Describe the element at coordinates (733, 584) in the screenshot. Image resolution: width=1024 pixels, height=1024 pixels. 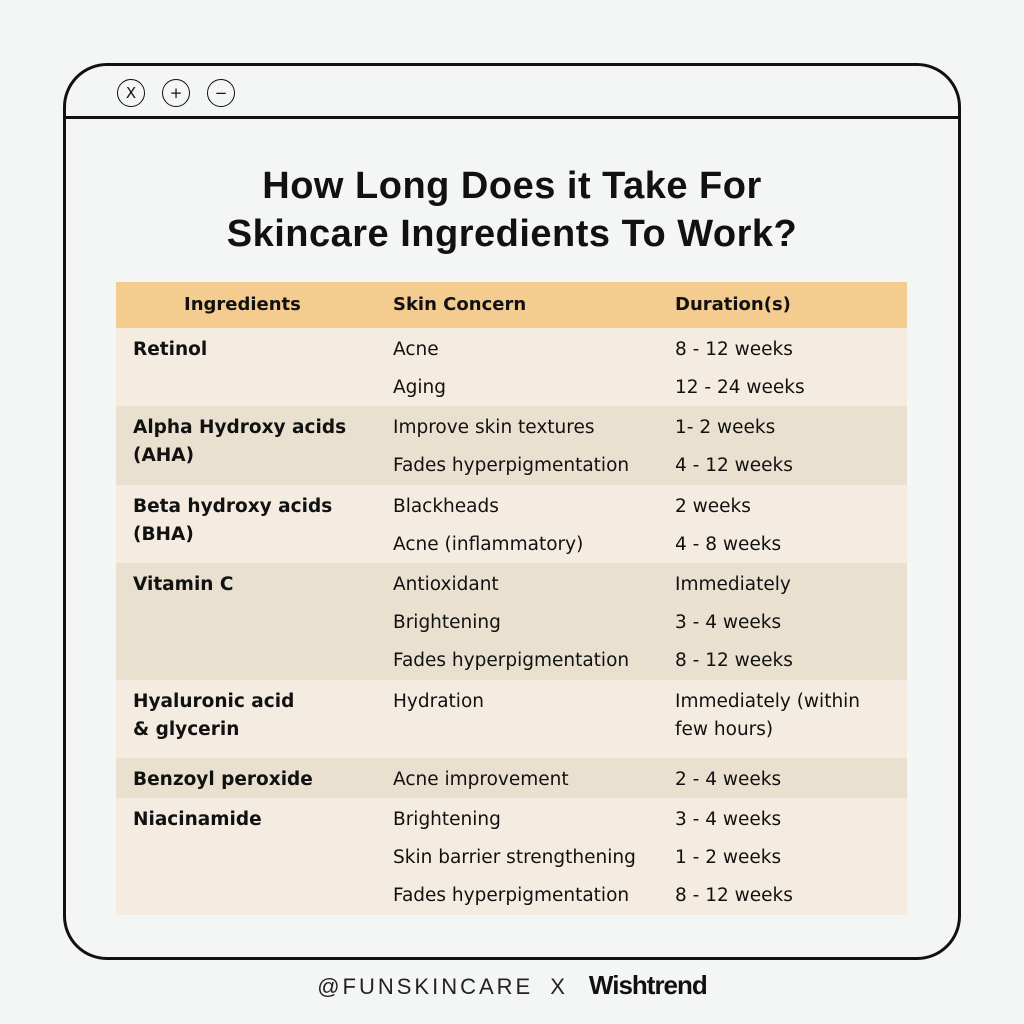
I see `duration: Immediately` at that location.